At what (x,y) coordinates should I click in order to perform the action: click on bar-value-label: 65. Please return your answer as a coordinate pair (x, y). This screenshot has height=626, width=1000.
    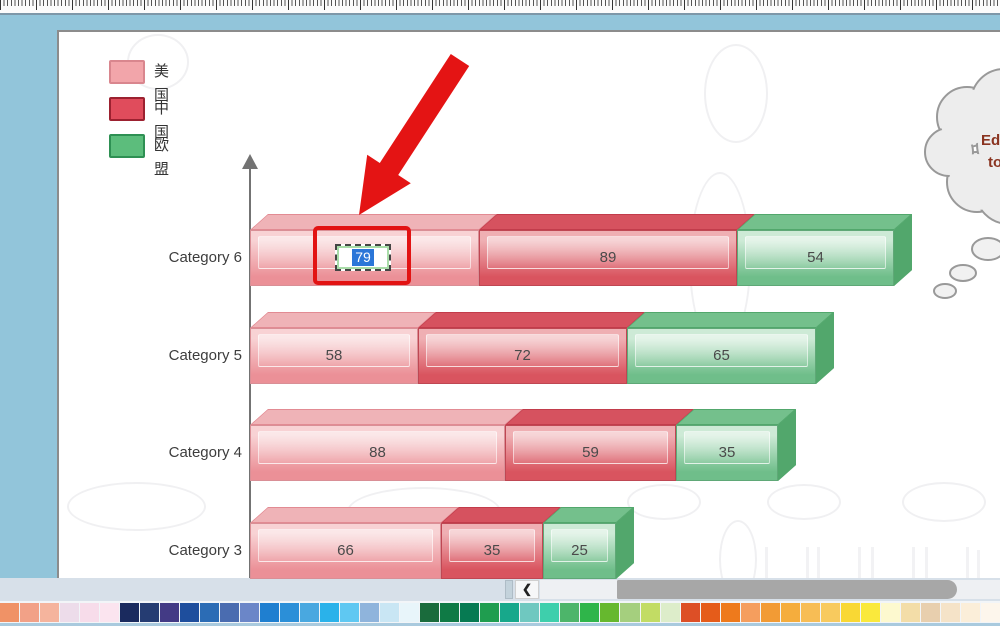
    Looking at the image, I should click on (721, 355).